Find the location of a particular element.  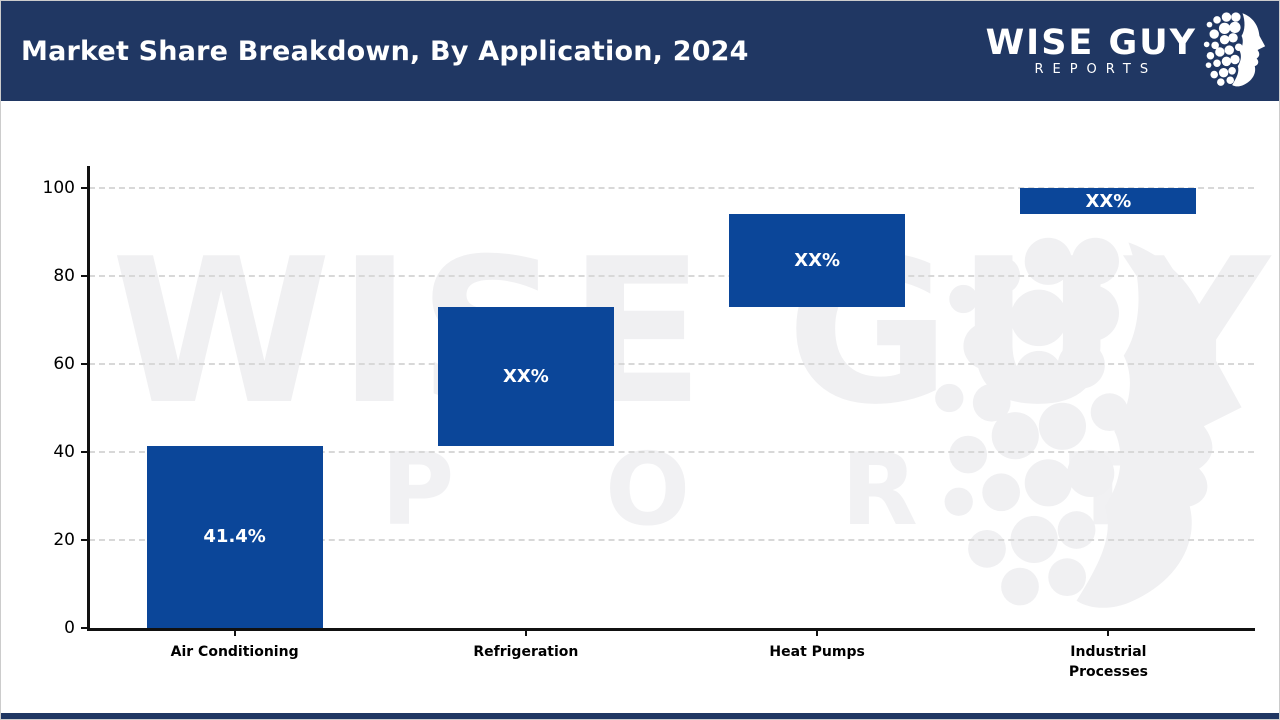

bar-air-conditioning: 41.4% is located at coordinates (234, 536).